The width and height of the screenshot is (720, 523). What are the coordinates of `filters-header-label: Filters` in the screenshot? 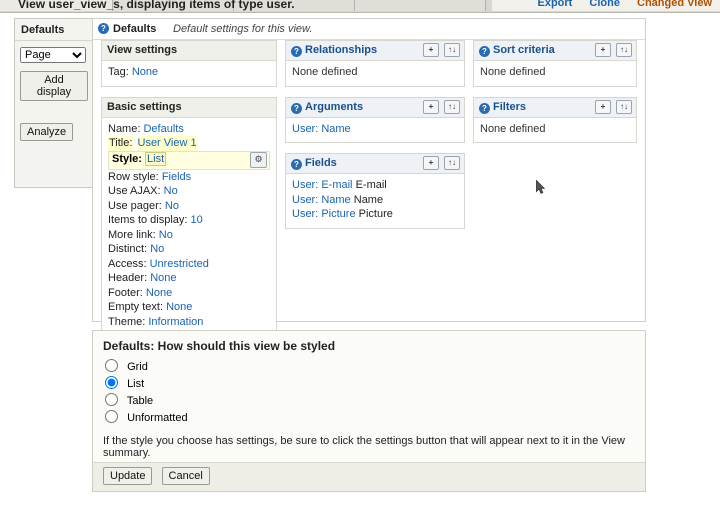 It's located at (510, 106).